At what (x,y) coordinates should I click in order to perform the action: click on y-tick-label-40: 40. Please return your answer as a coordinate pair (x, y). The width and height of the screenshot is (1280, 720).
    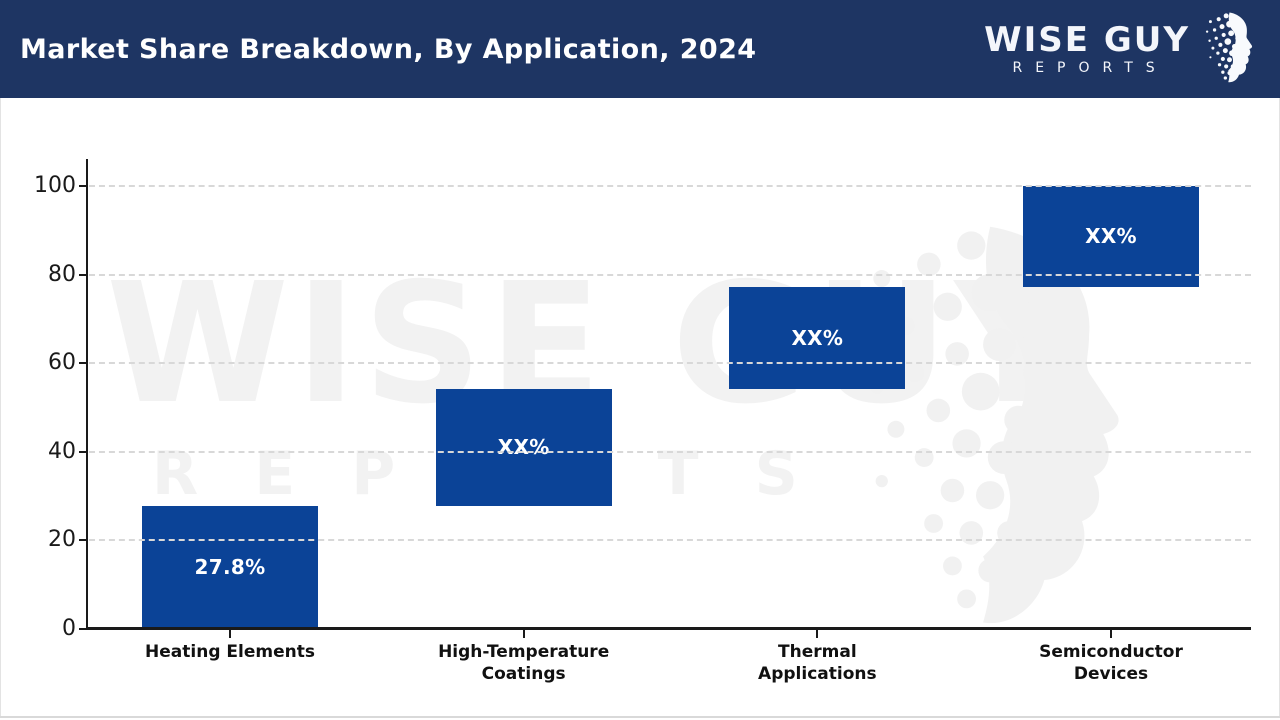
    Looking at the image, I should click on (62, 451).